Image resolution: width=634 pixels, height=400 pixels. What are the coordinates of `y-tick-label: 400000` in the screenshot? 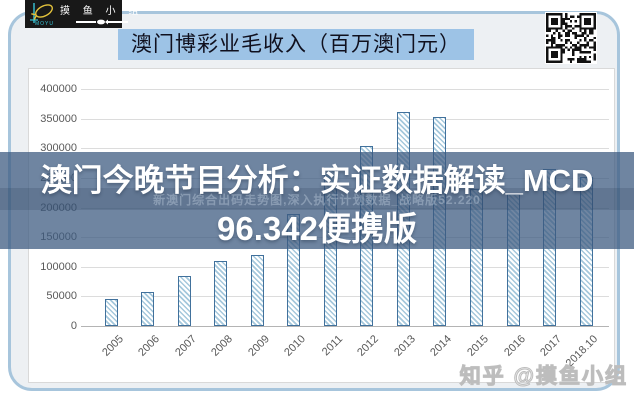 It's located at (58, 89).